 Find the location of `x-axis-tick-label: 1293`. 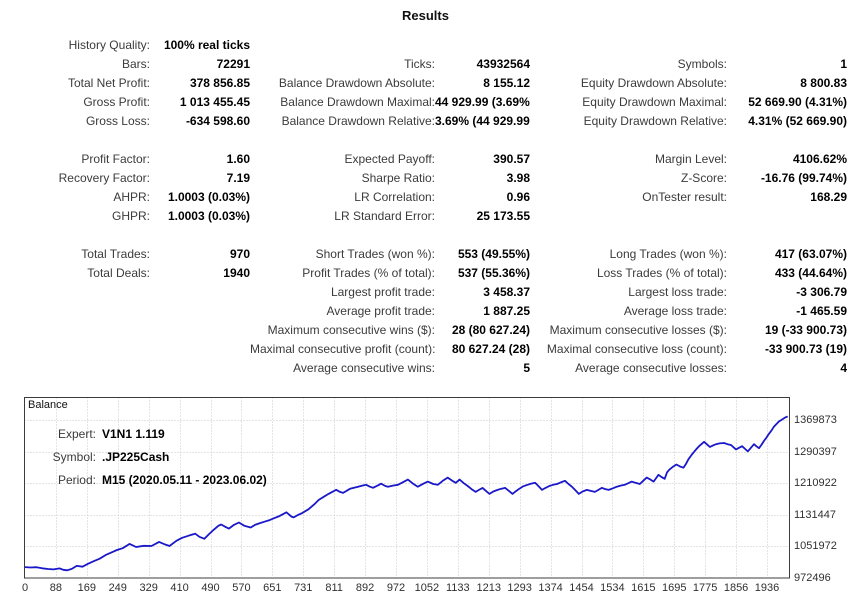

x-axis-tick-label: 1293 is located at coordinates (519, 588).